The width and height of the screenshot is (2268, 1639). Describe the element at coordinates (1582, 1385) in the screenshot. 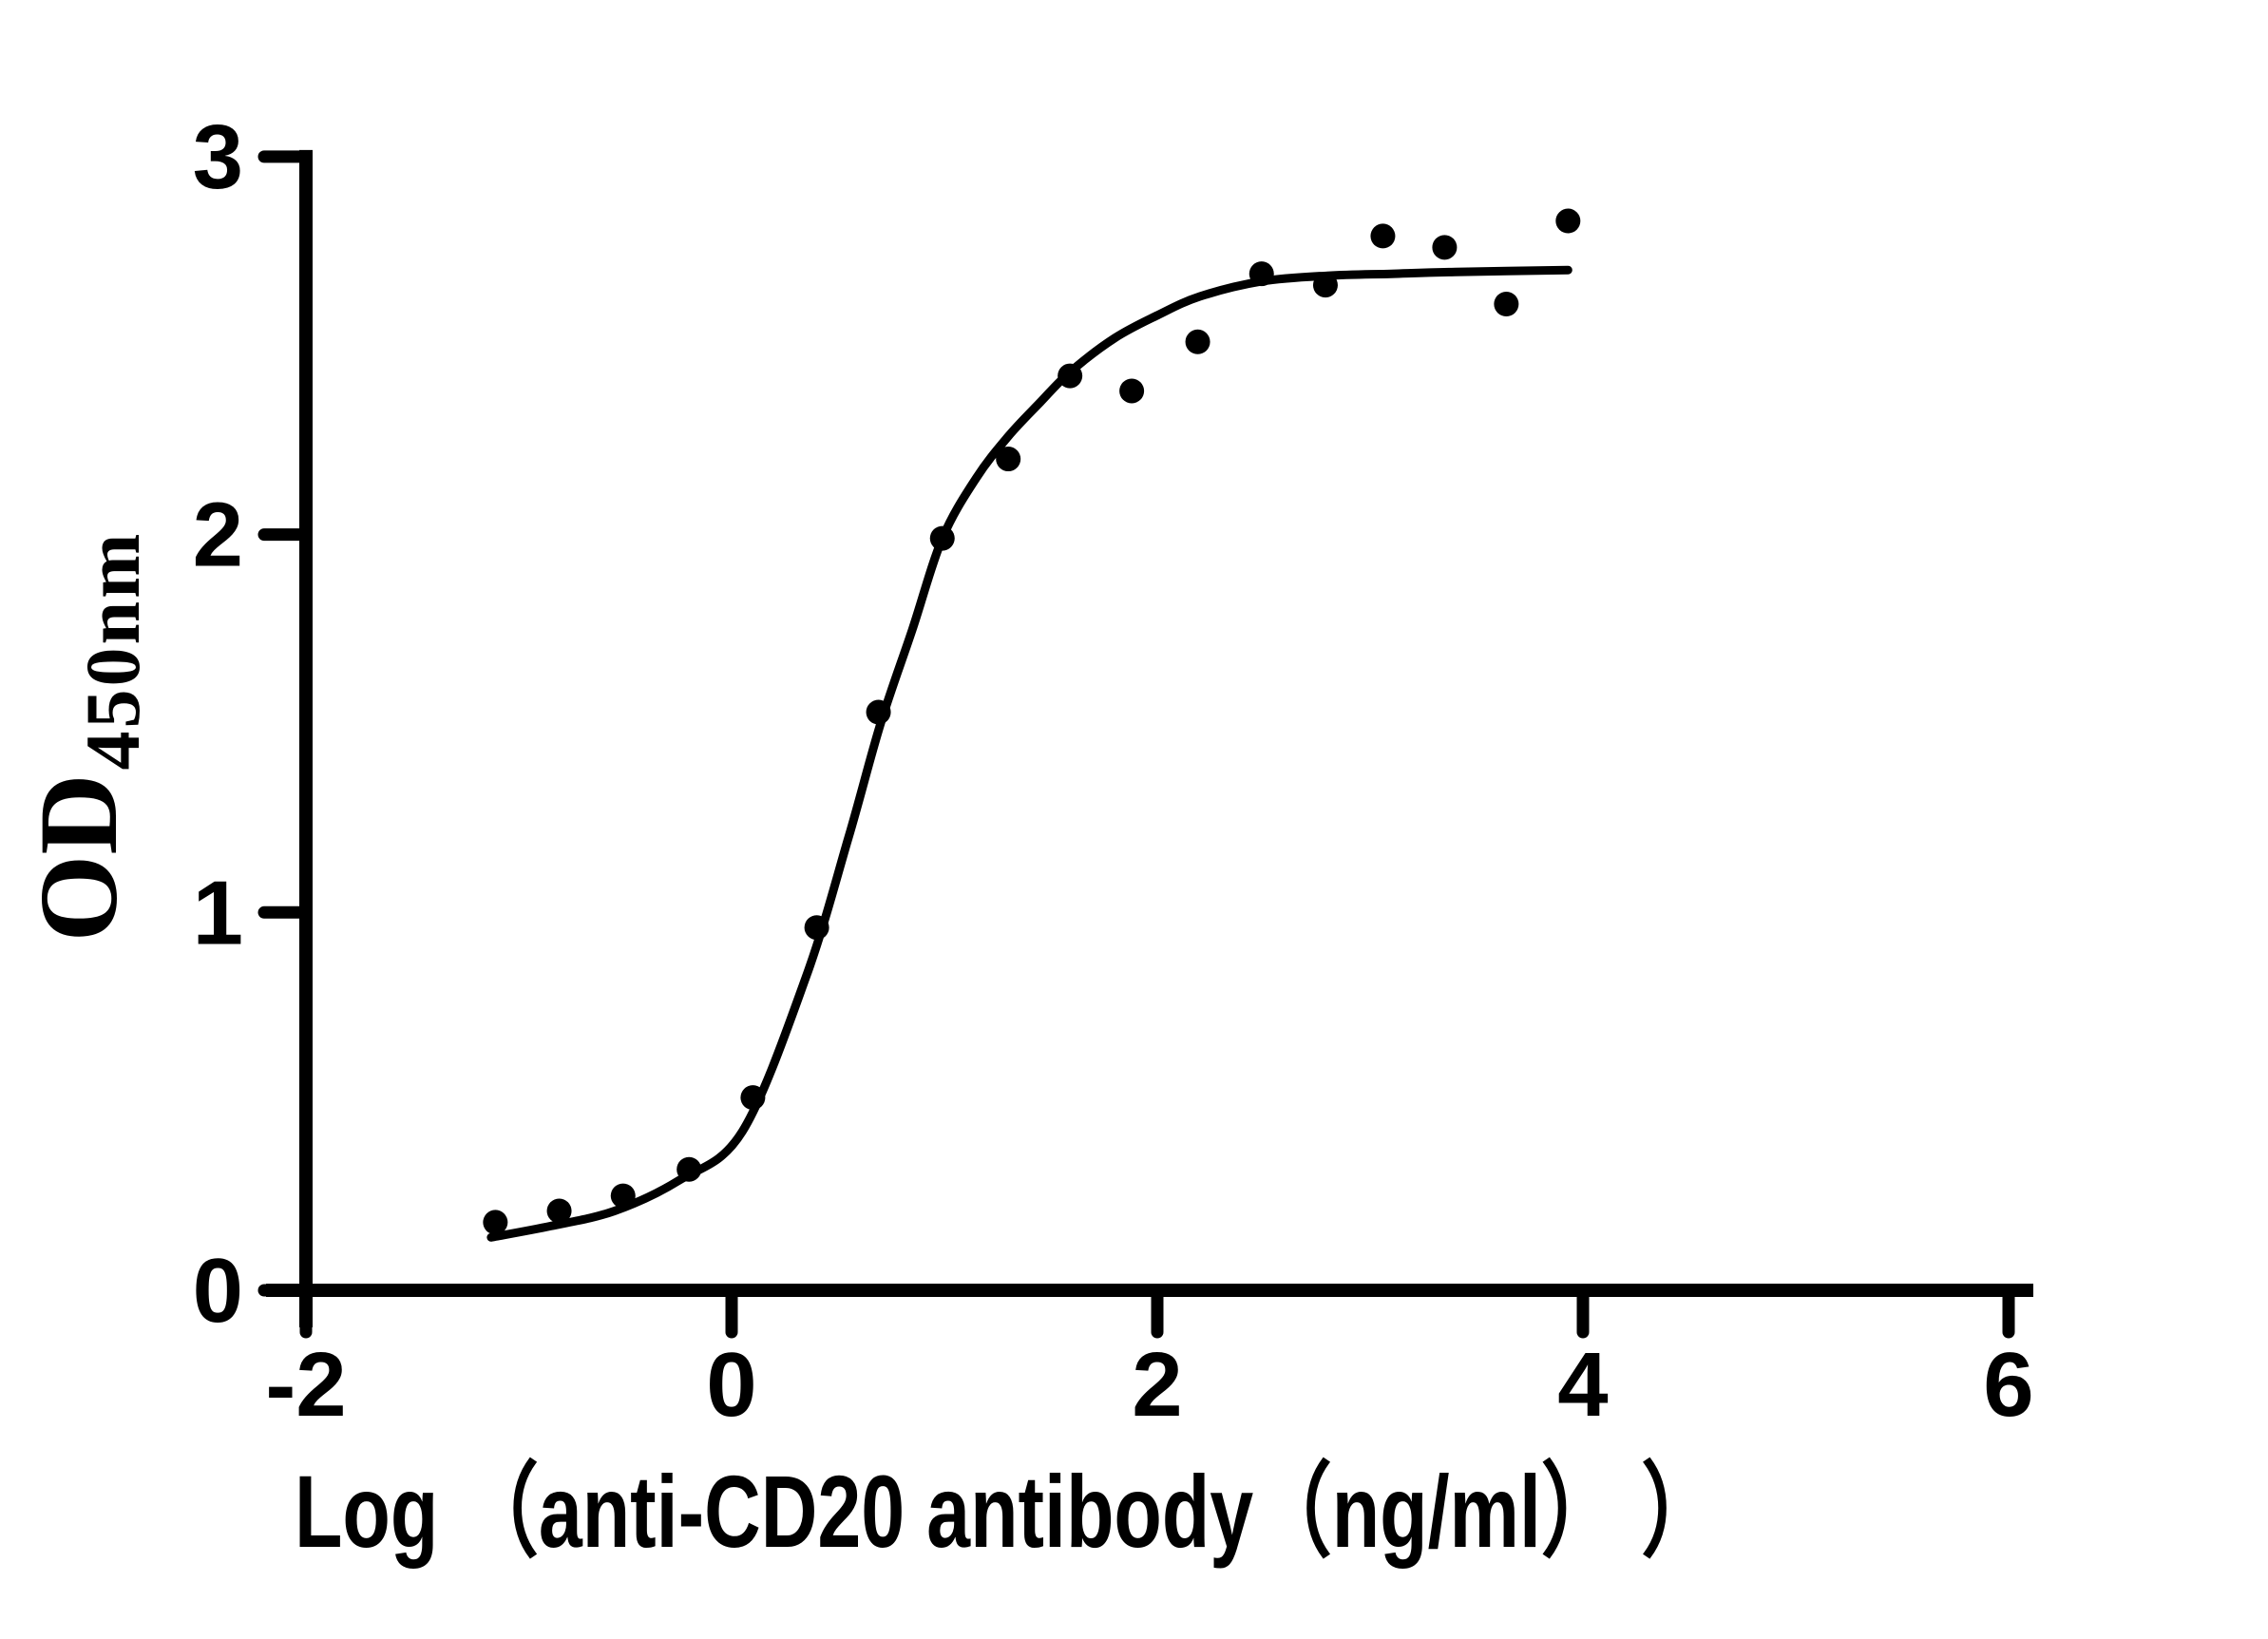

I see `x-tick-label: 4` at that location.